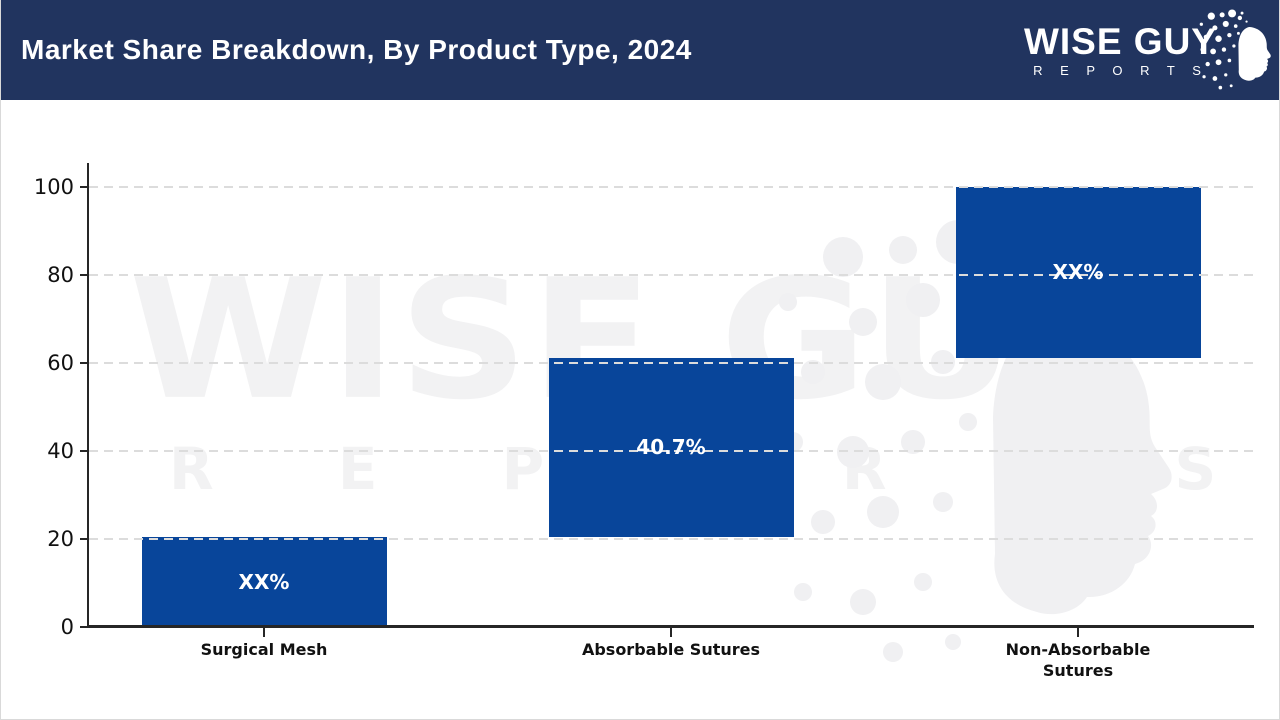 The height and width of the screenshot is (720, 1280). I want to click on brand-subtitle: R E P O R T S, so click(1120, 70).